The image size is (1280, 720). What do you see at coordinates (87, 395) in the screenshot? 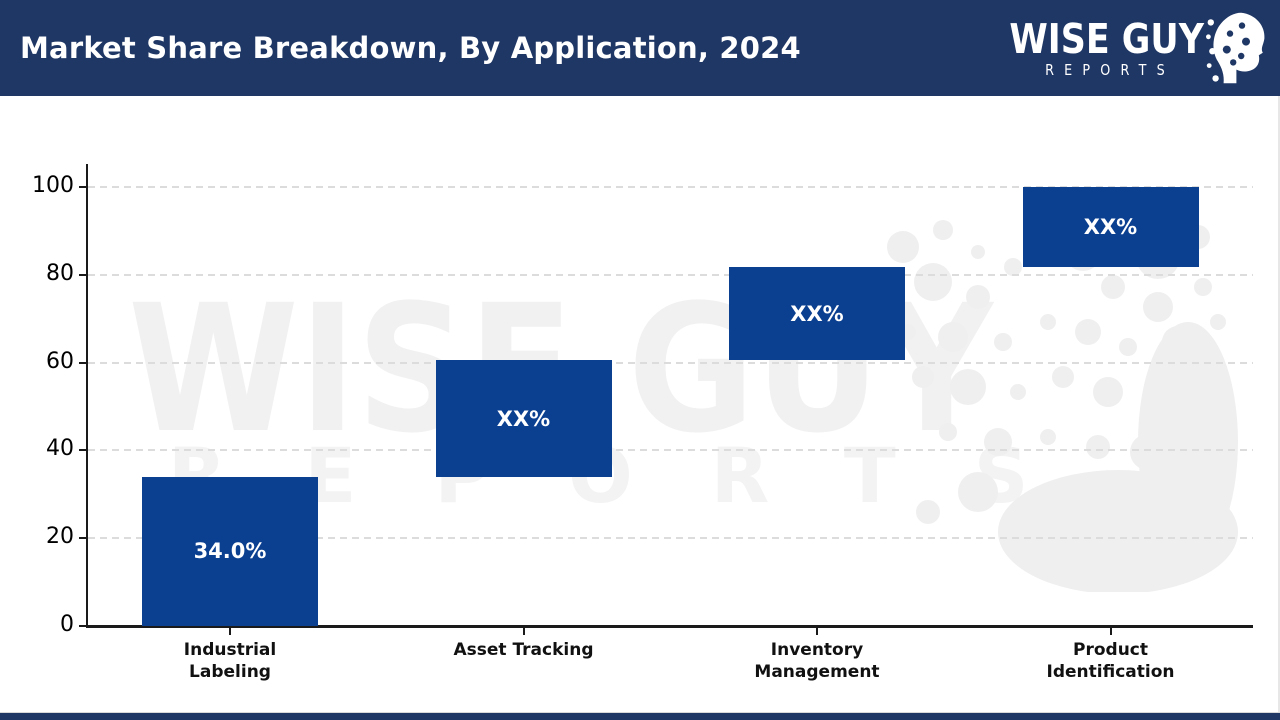
I see `y-axis` at bounding box center [87, 395].